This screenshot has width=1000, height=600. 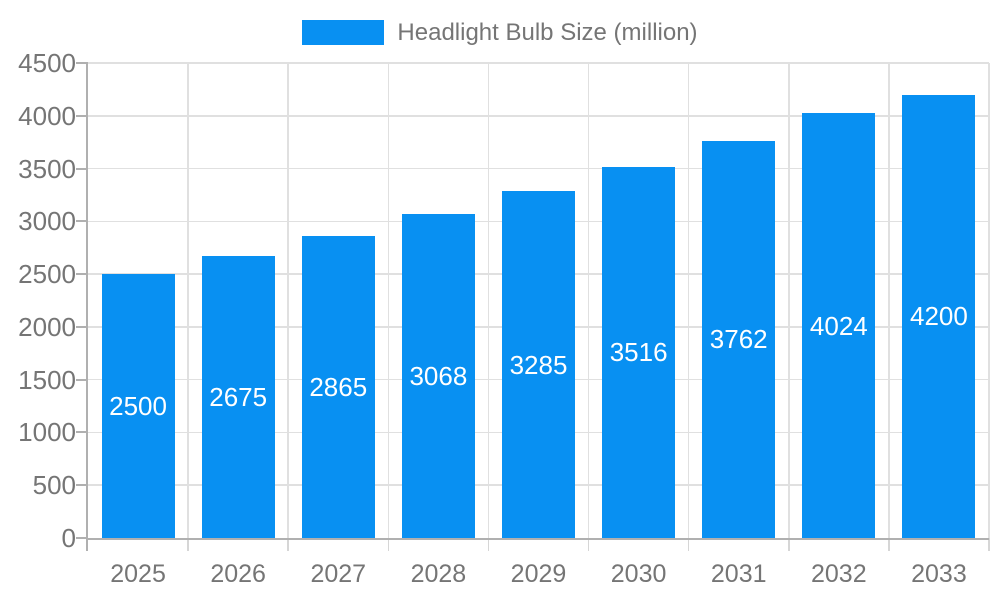 I want to click on legend: Headlight Bulb Size (million), so click(x=500, y=32).